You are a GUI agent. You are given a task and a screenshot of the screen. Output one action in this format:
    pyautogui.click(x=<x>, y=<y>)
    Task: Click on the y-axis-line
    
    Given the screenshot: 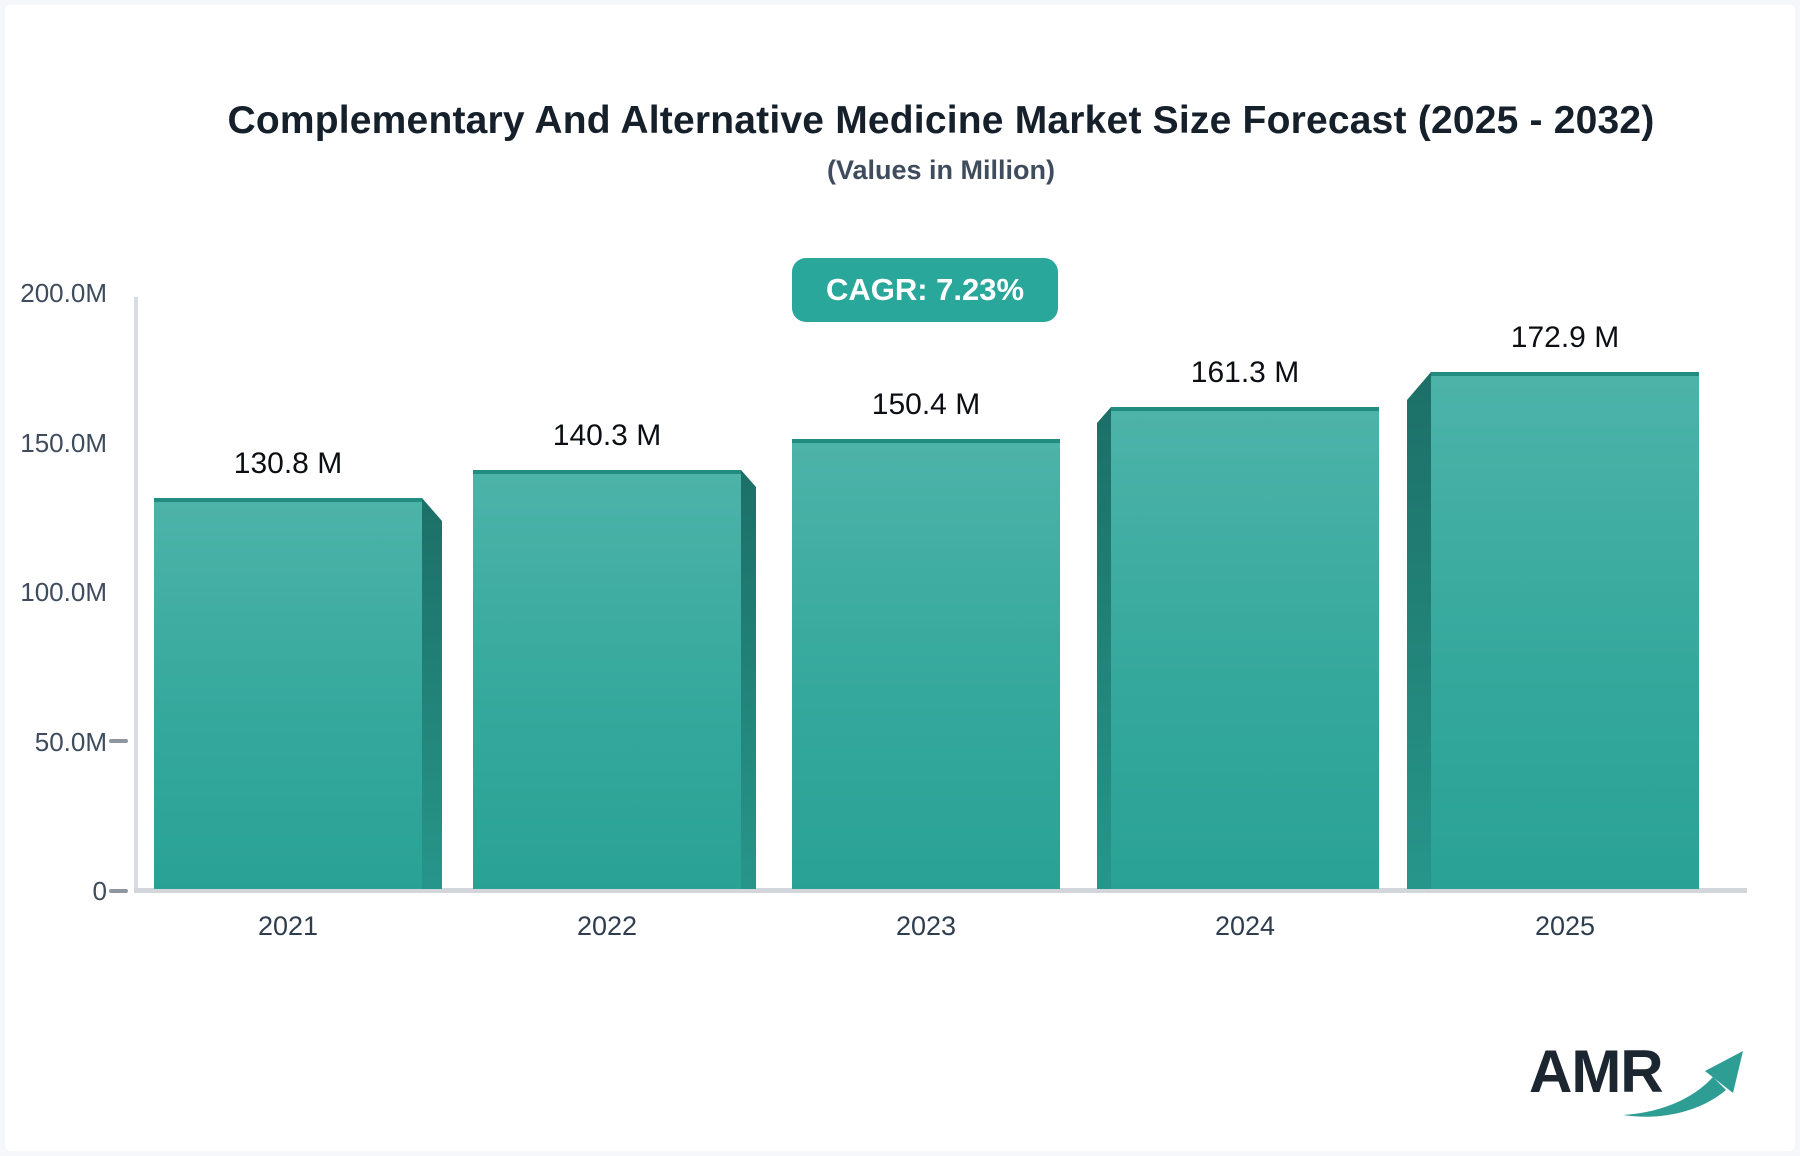 What is the action you would take?
    pyautogui.click(x=136, y=594)
    